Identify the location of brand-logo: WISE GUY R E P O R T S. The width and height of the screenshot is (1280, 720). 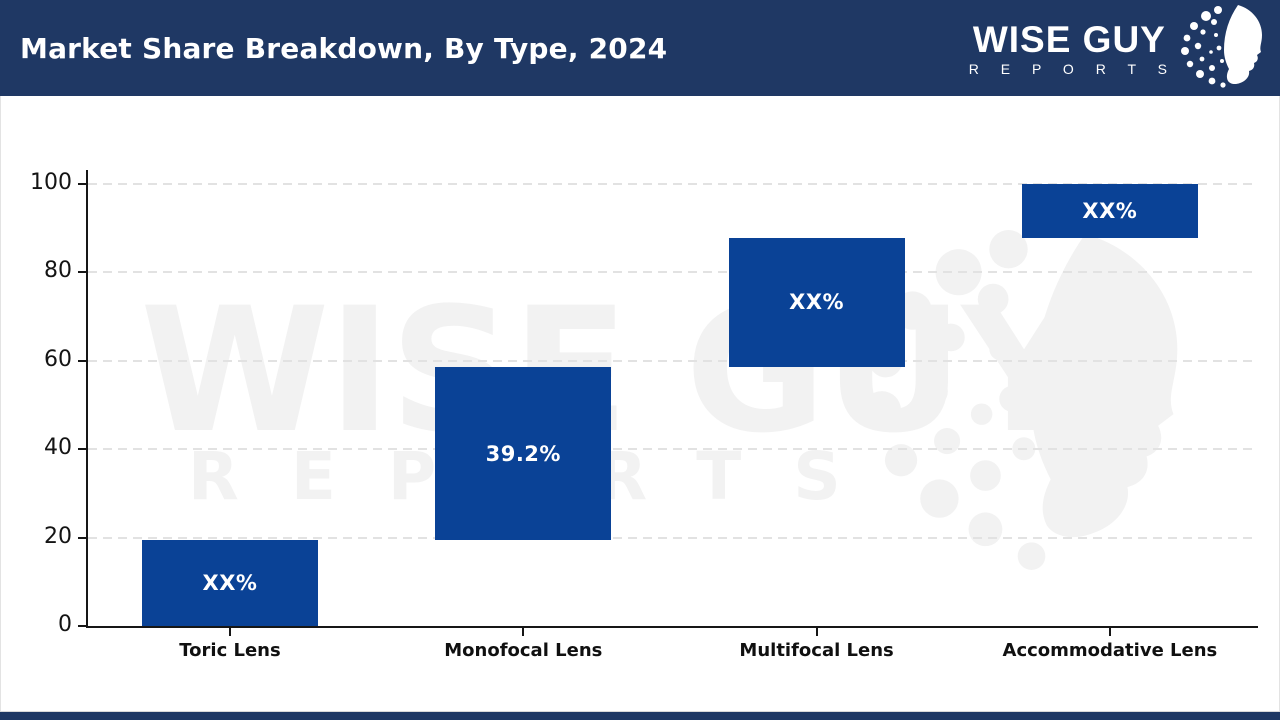
(1113, 48).